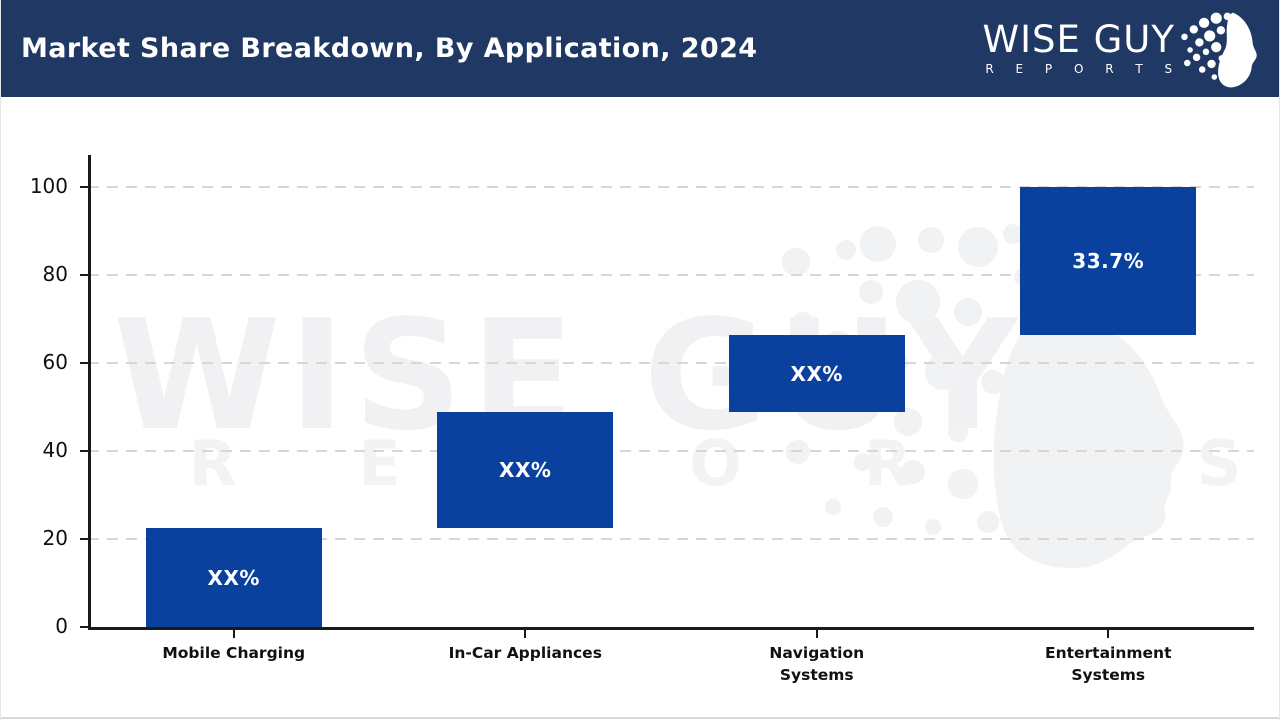  I want to click on x-axis-category-label: Navigation Systems, so click(817, 664).